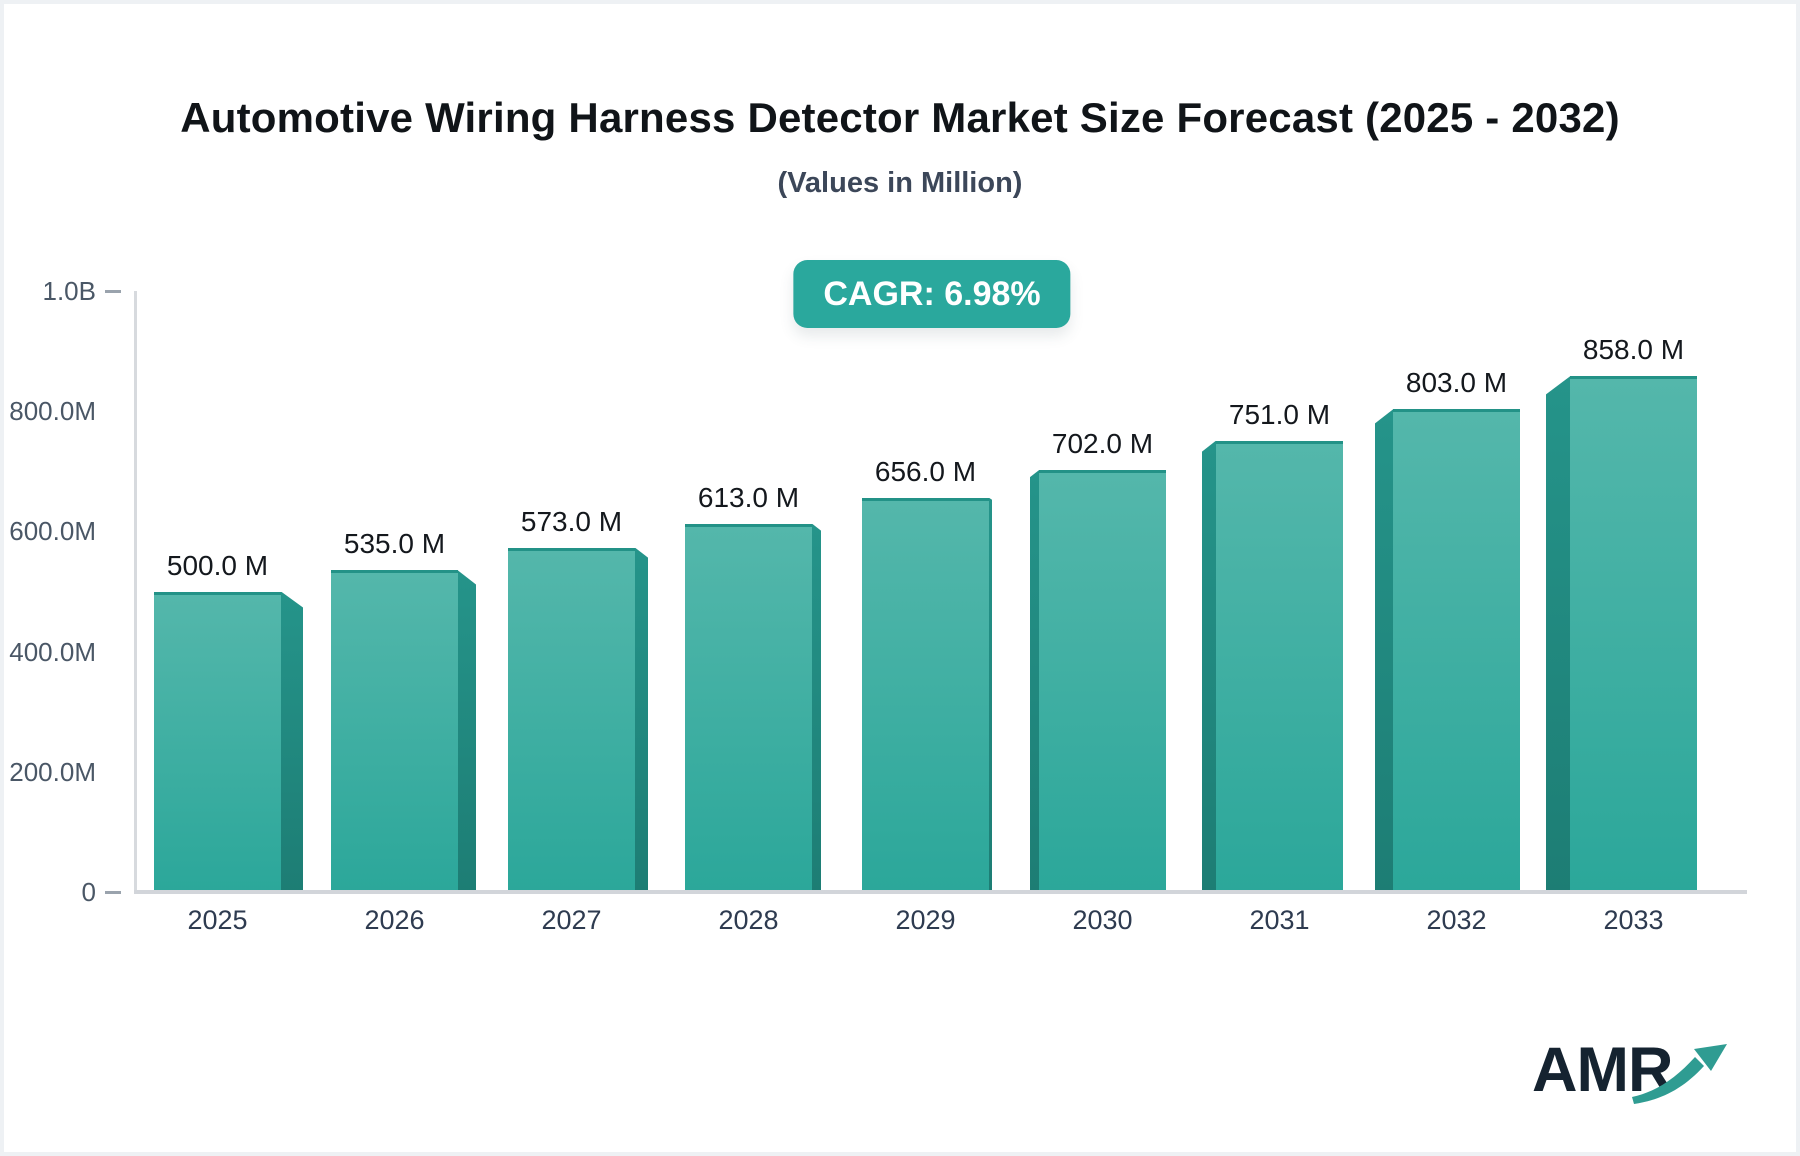  Describe the element at coordinates (748, 920) in the screenshot. I see `x-axis-label: 2028` at that location.